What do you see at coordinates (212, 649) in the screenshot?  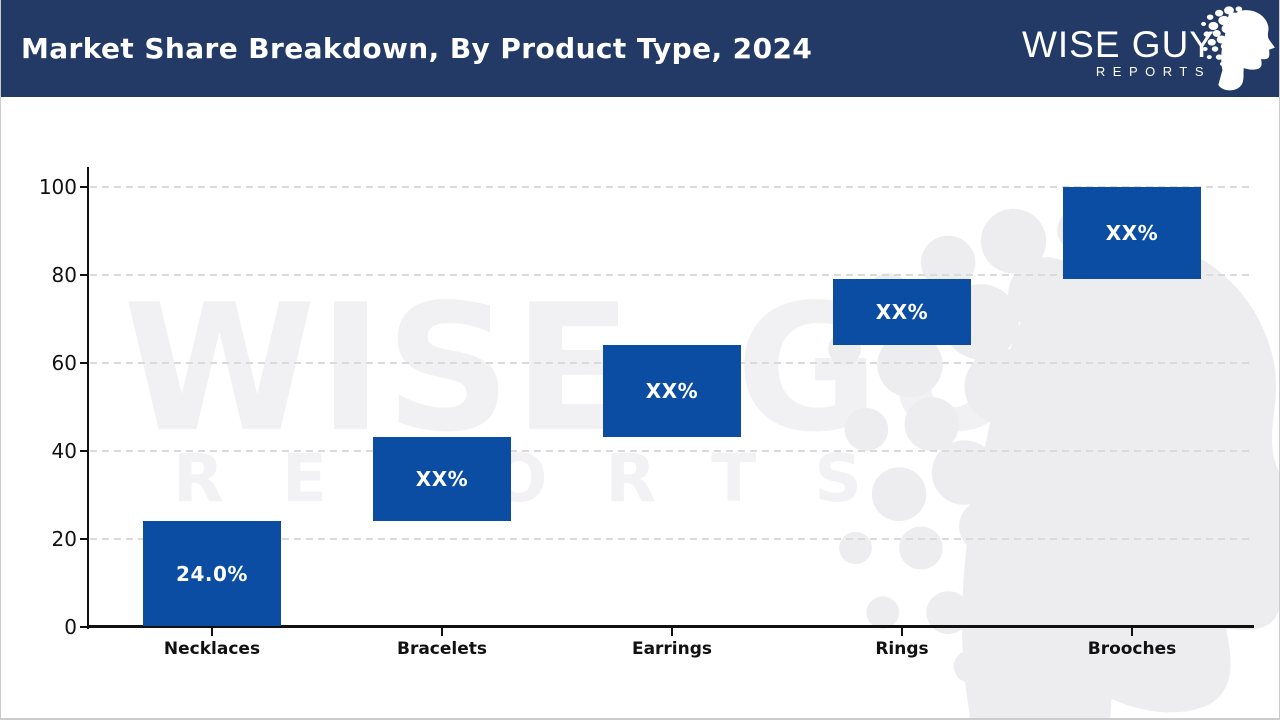 I see `x-tick-label-necklaces: Necklaces` at bounding box center [212, 649].